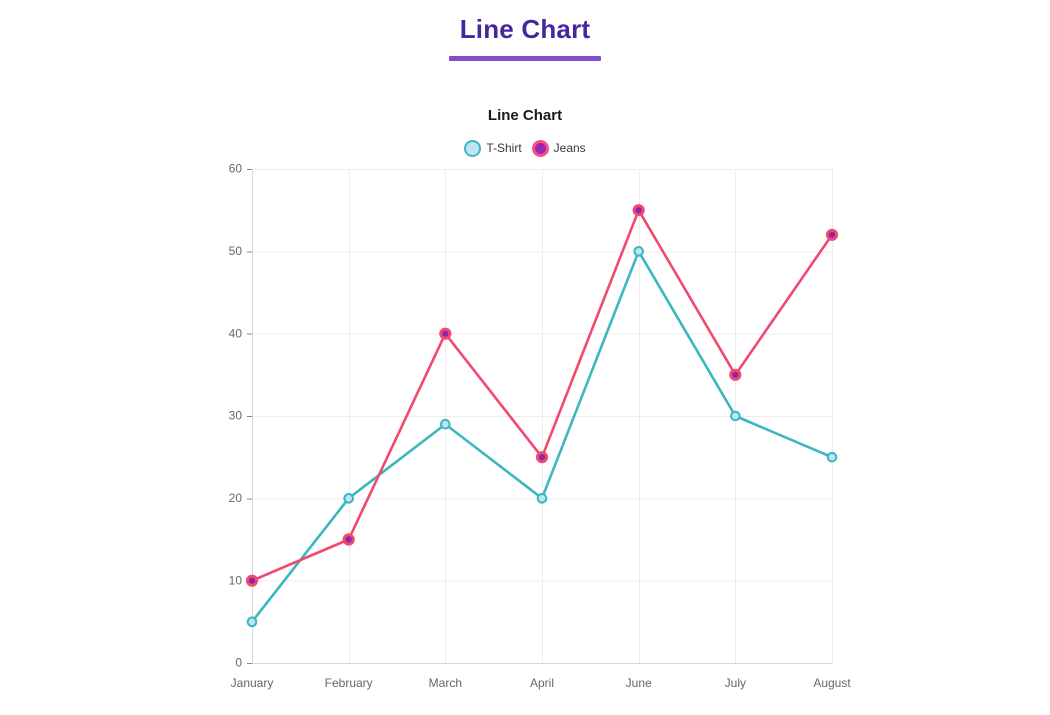 This screenshot has height=715, width=1050. What do you see at coordinates (236, 251) in the screenshot?
I see `y-tick-label: 50` at bounding box center [236, 251].